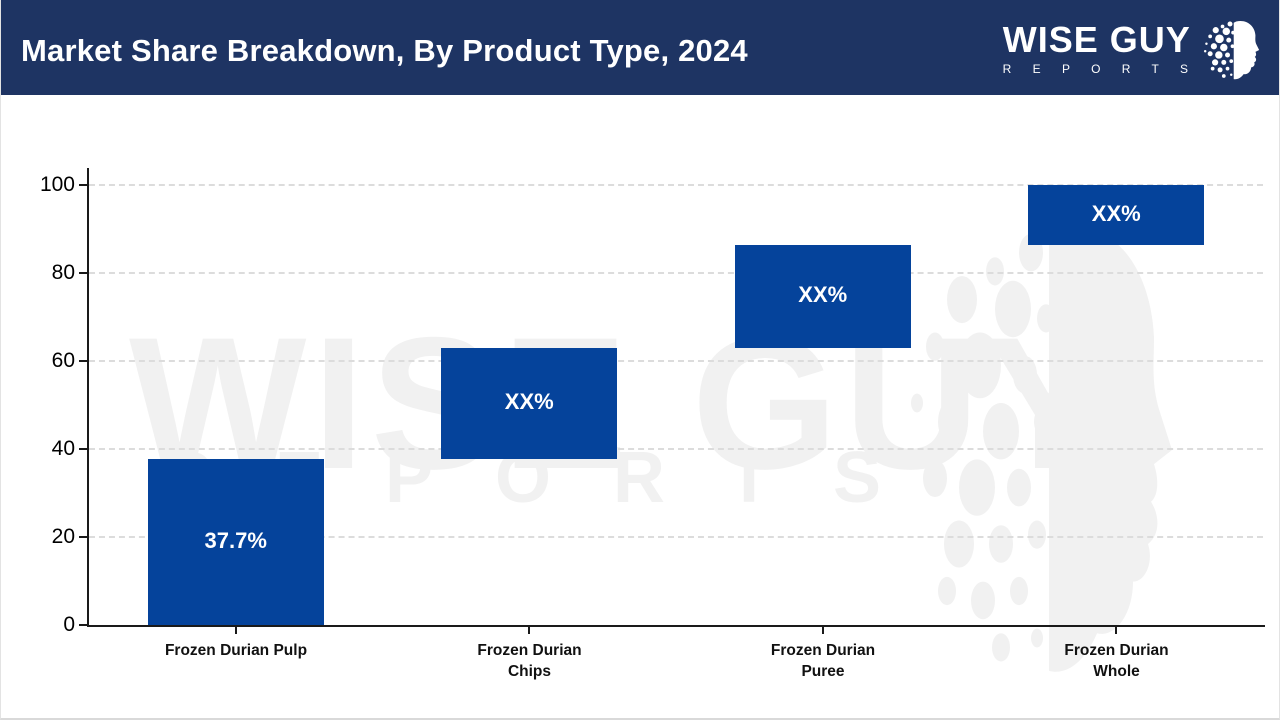 The width and height of the screenshot is (1280, 720). I want to click on y-axis-label-0: 0, so click(69, 624).